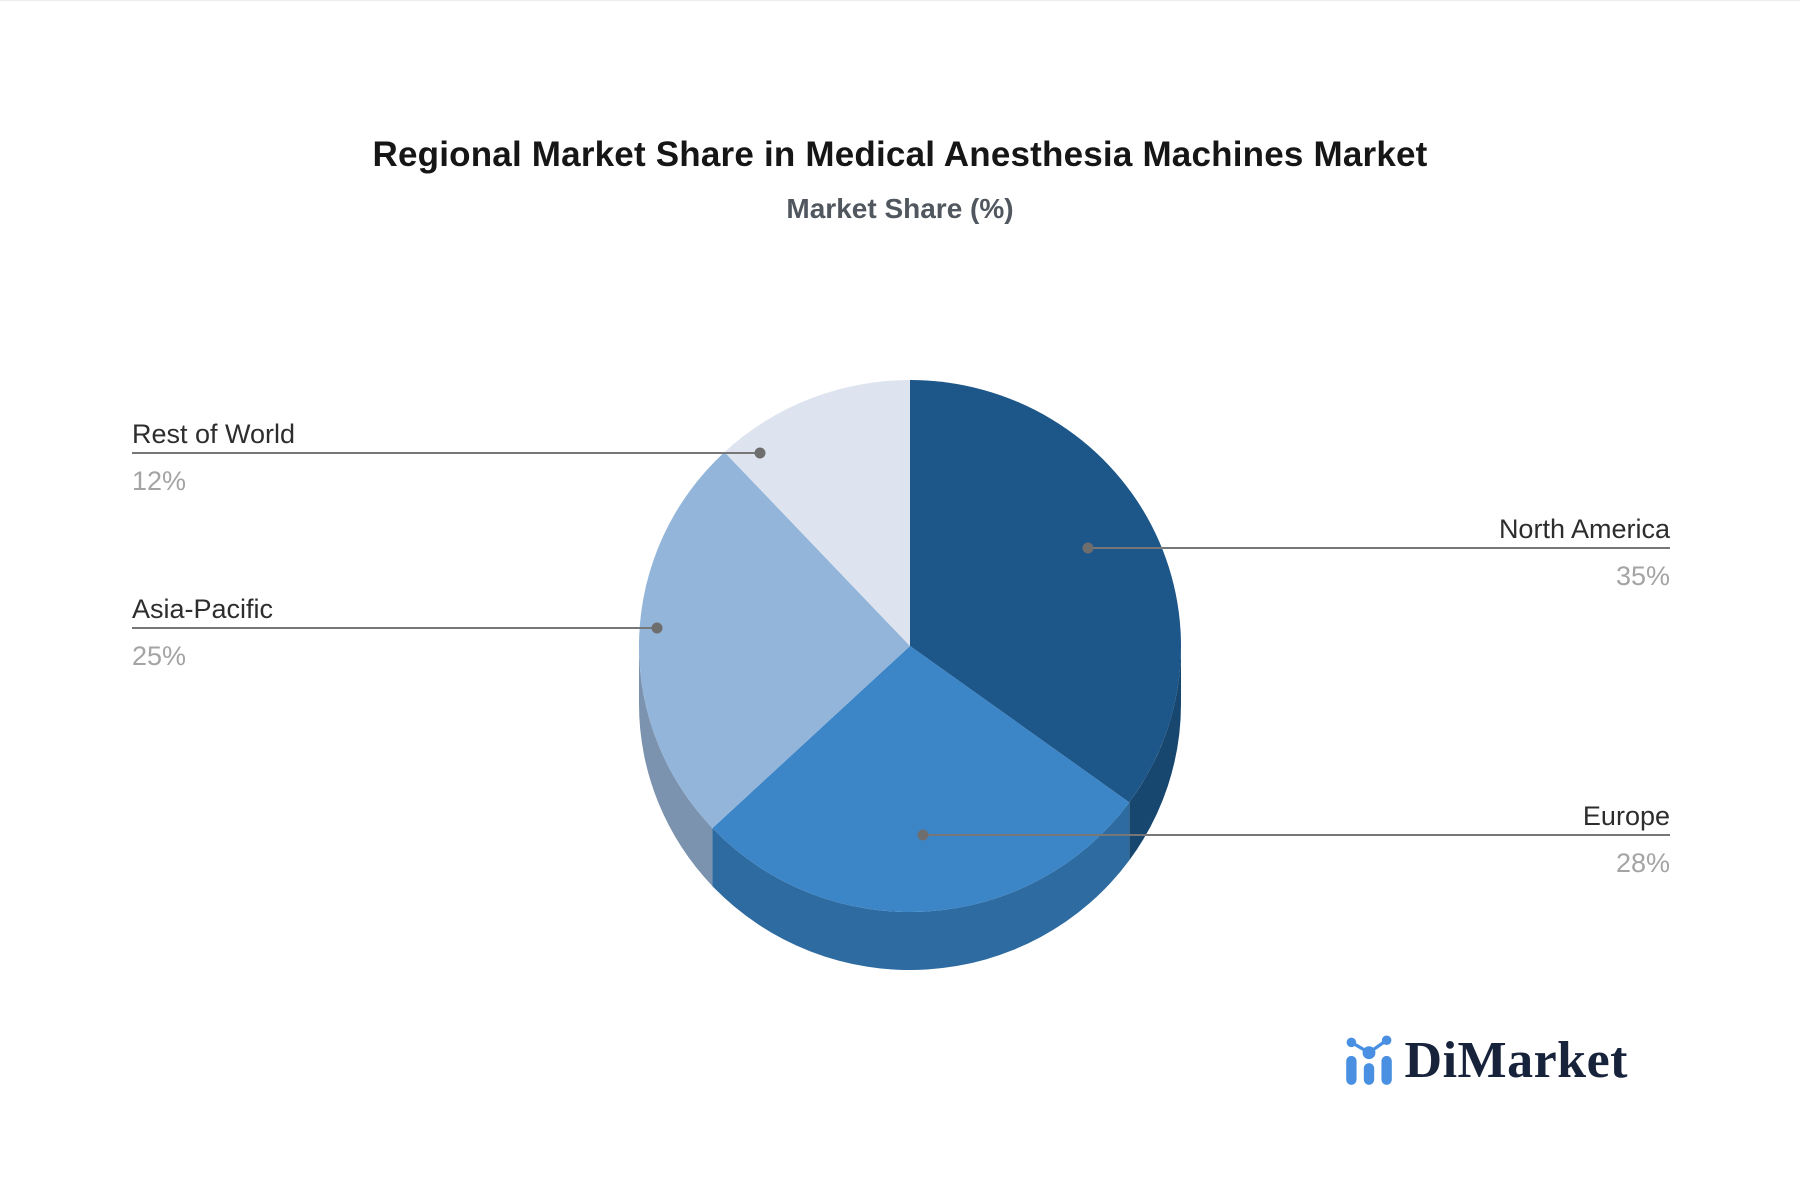 Image resolution: width=1800 pixels, height=1197 pixels. Describe the element at coordinates (1516, 1060) in the screenshot. I see `dimarket-logo-text: DiMarket` at that location.